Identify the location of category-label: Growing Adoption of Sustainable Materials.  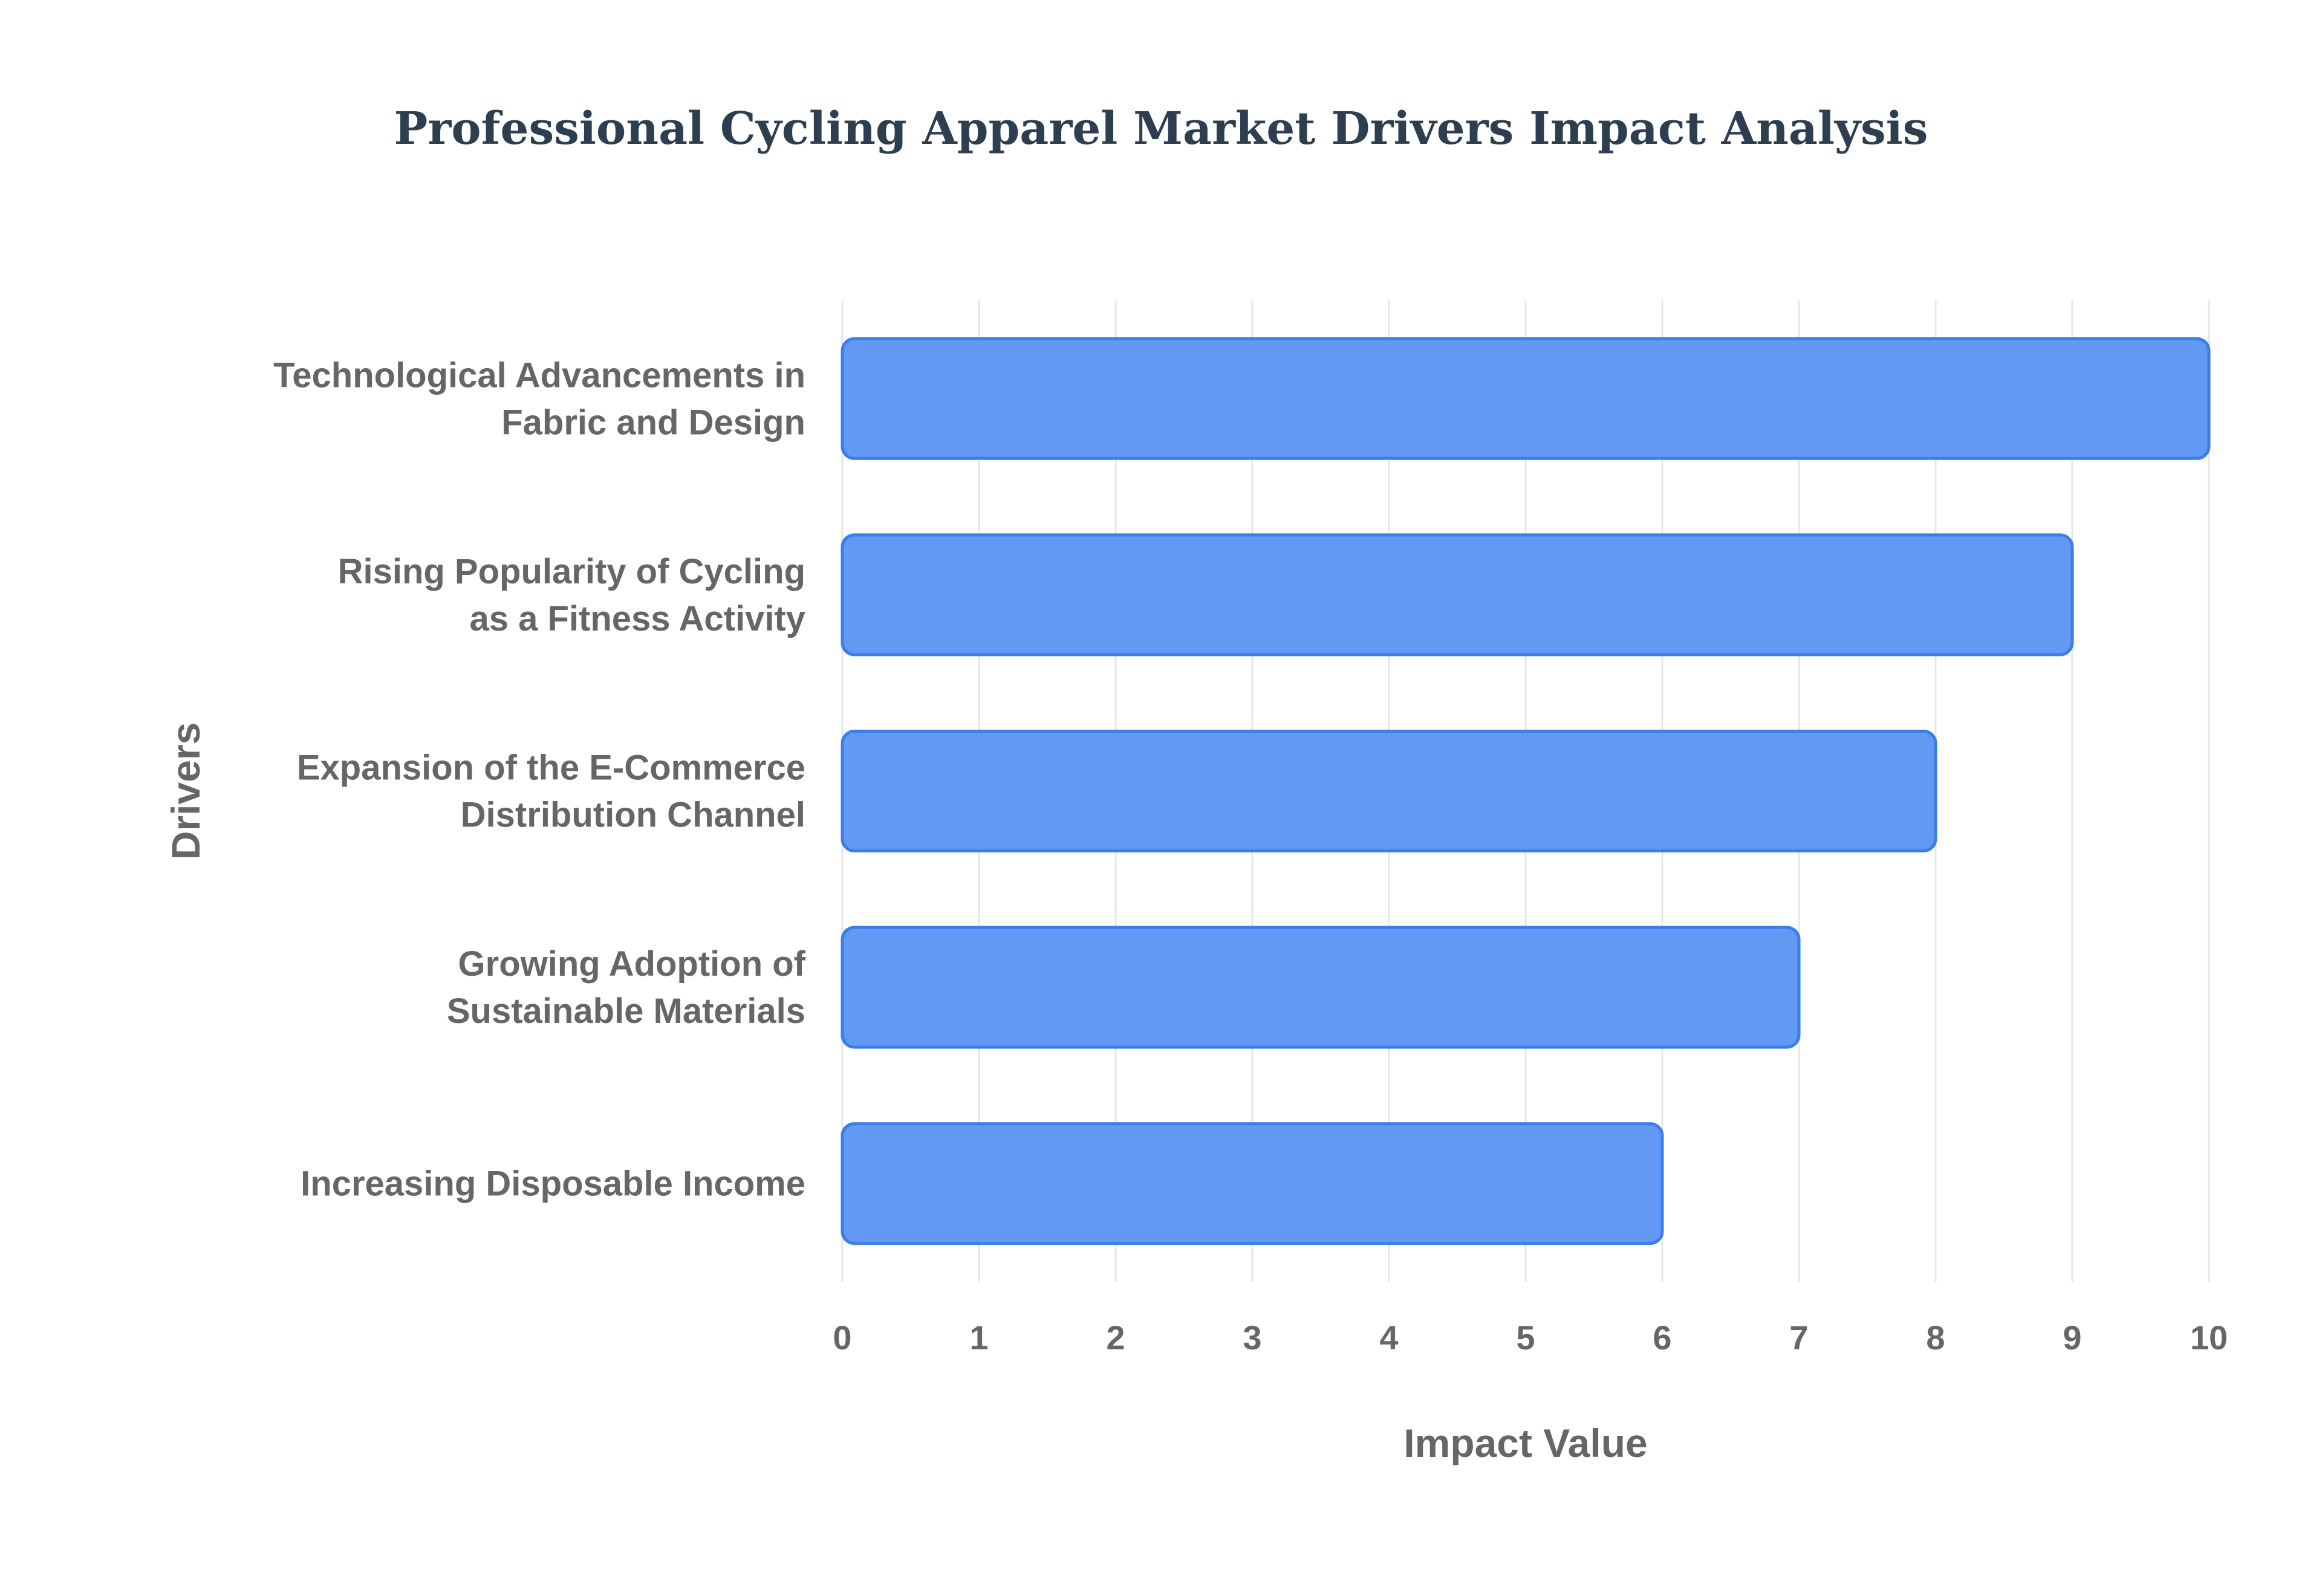
(626, 987).